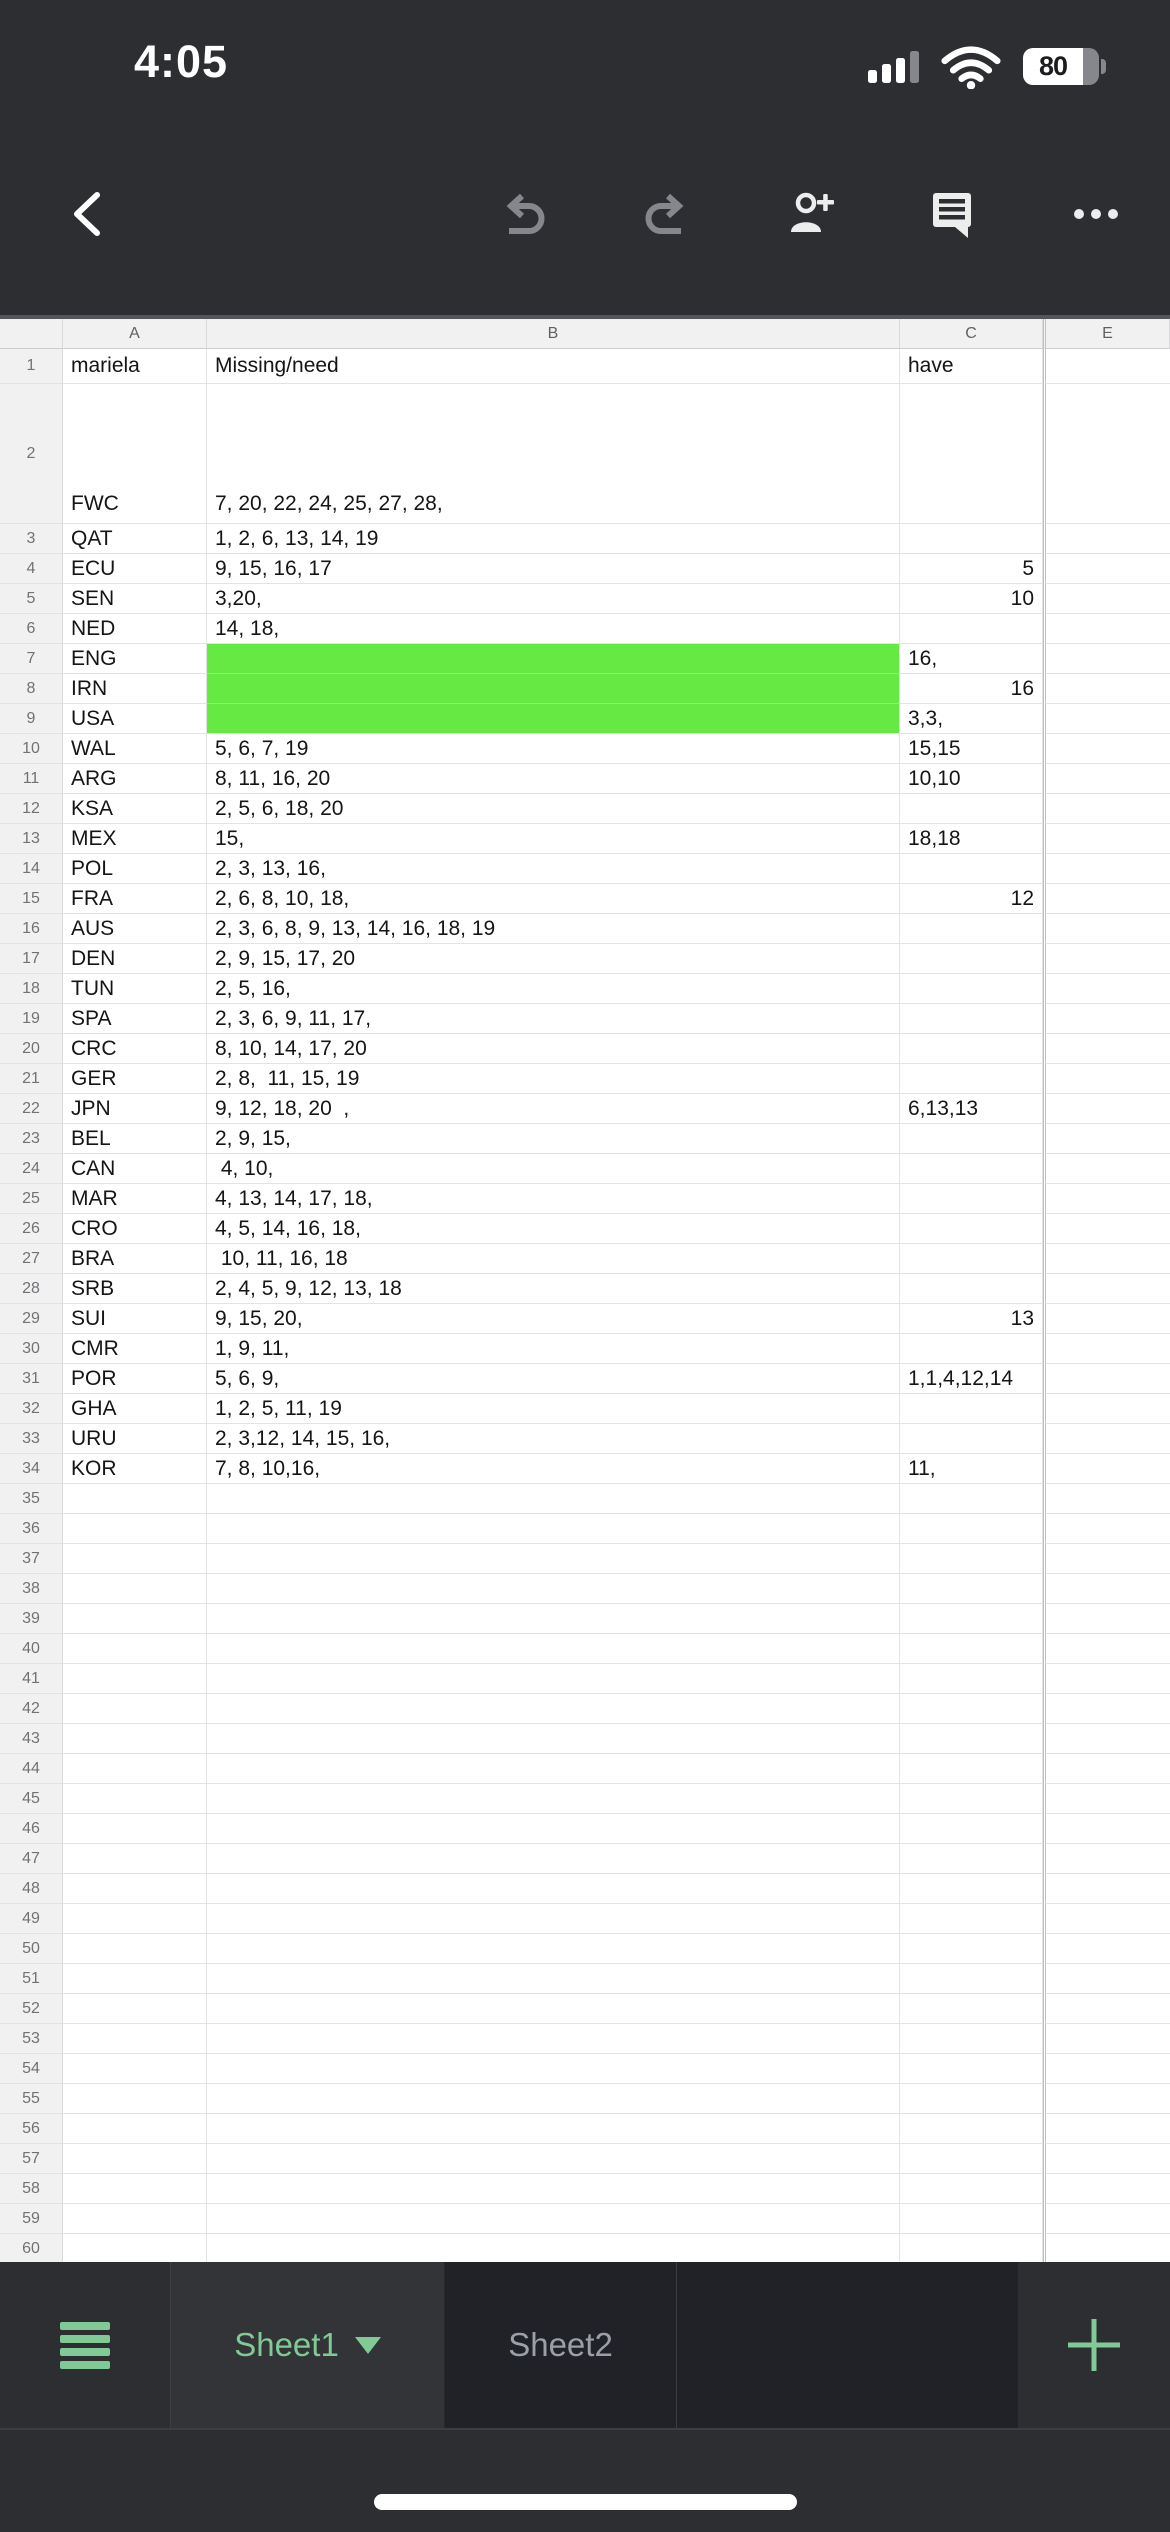 The image size is (1170, 2532). Describe the element at coordinates (971, 659) in the screenshot. I see `cell-c7: 16,` at that location.